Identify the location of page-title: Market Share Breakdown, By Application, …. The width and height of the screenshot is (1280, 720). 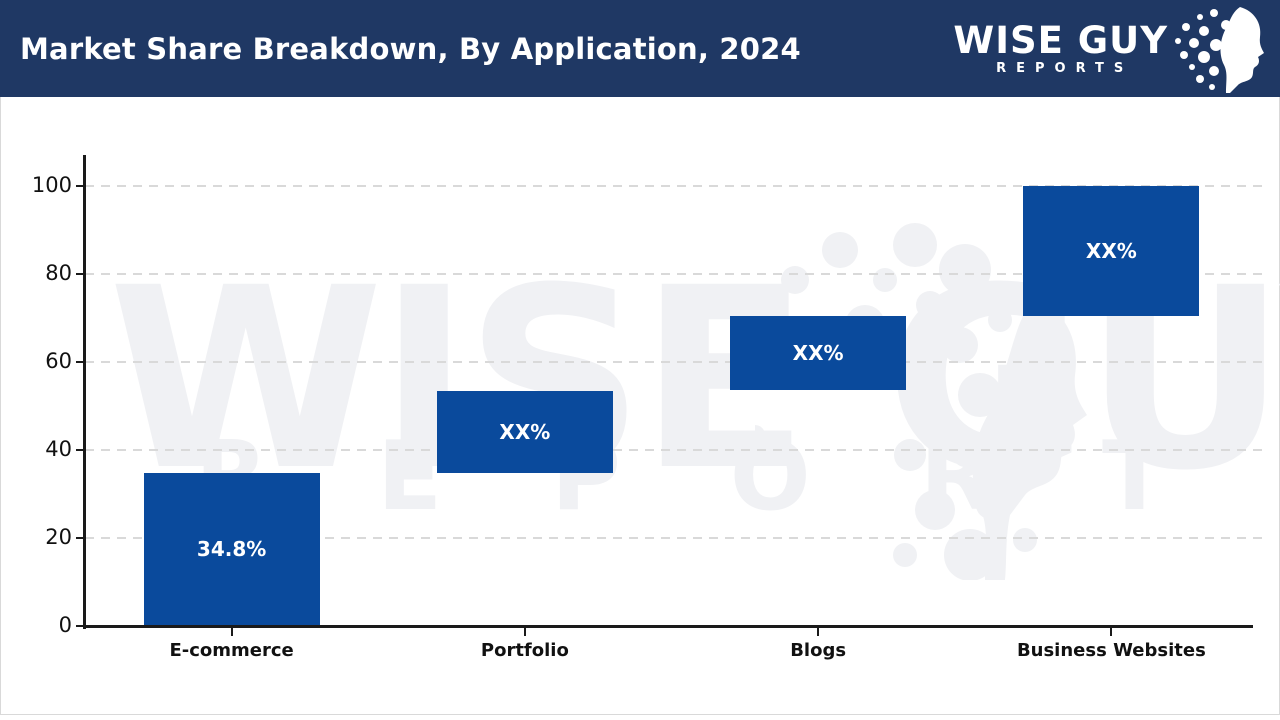
(410, 48).